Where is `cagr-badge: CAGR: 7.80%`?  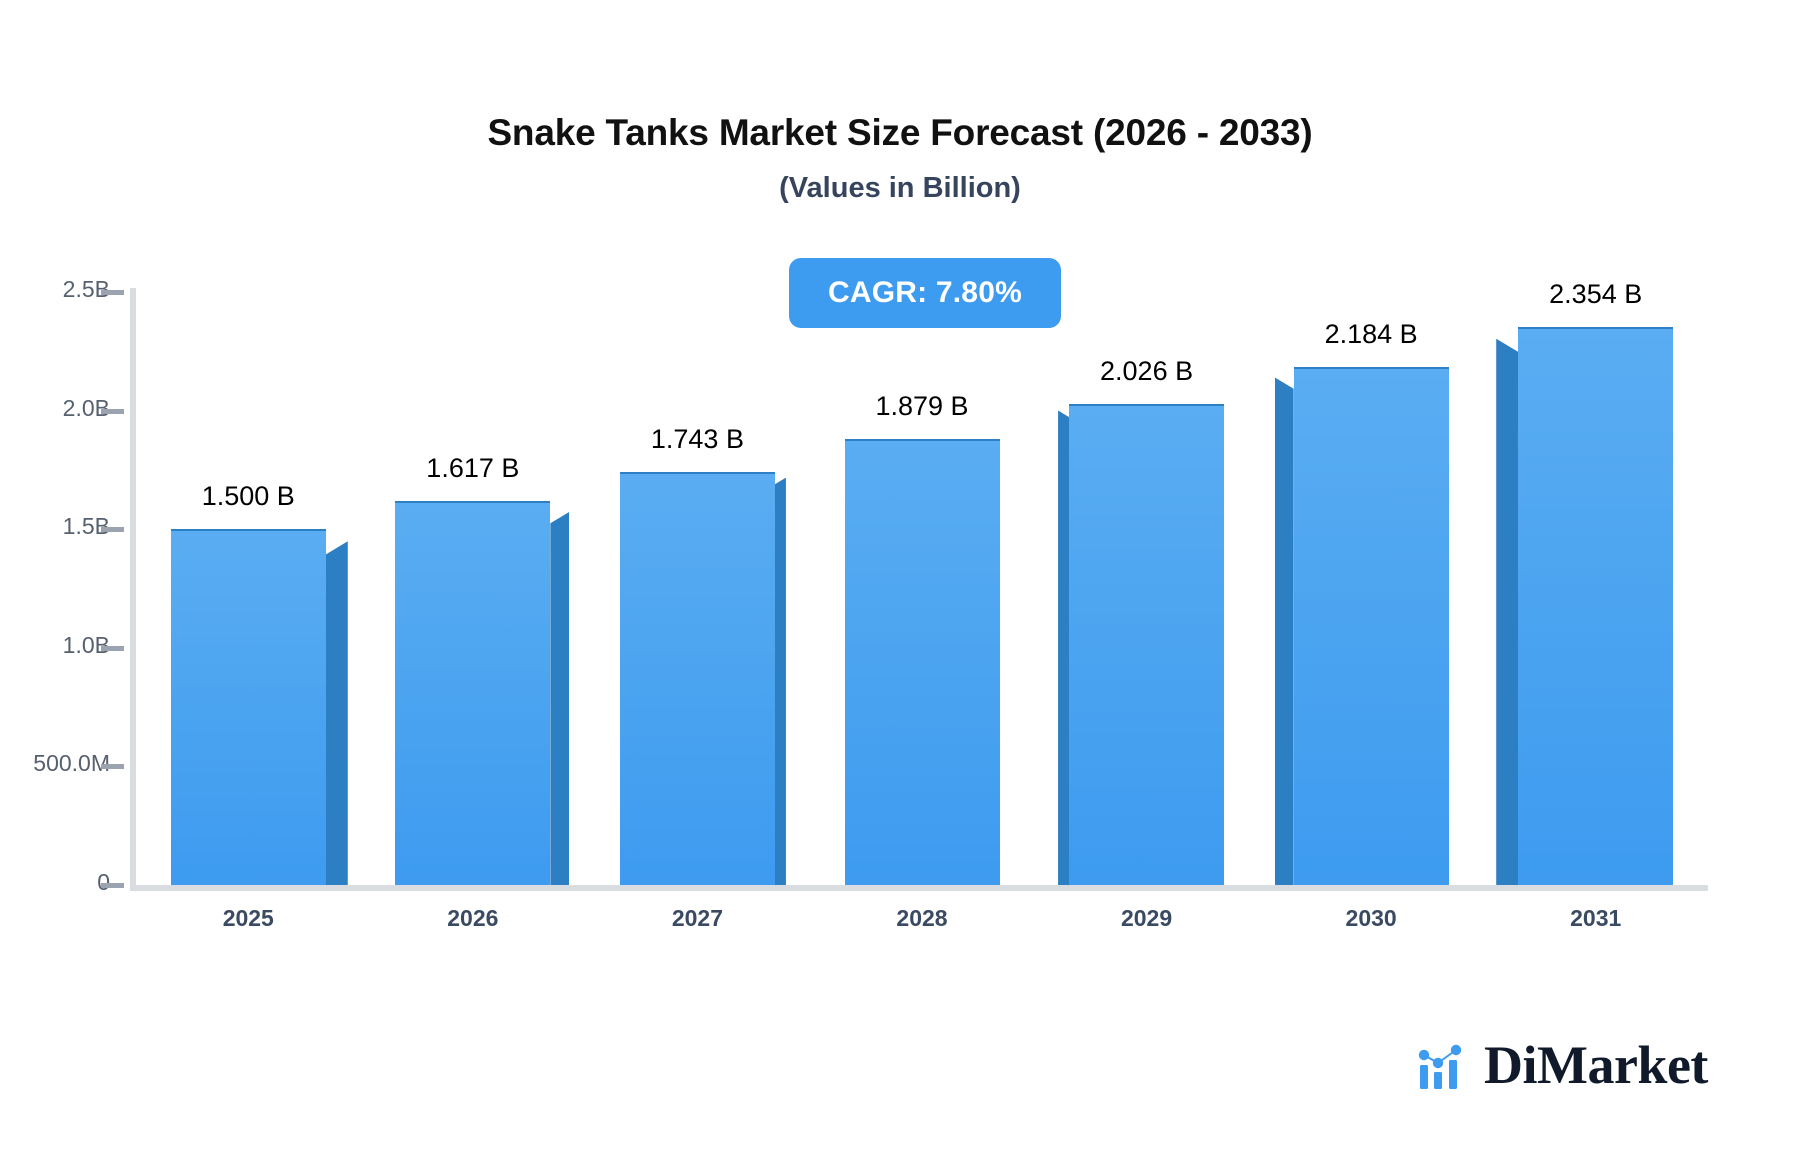 cagr-badge: CAGR: 7.80% is located at coordinates (925, 293).